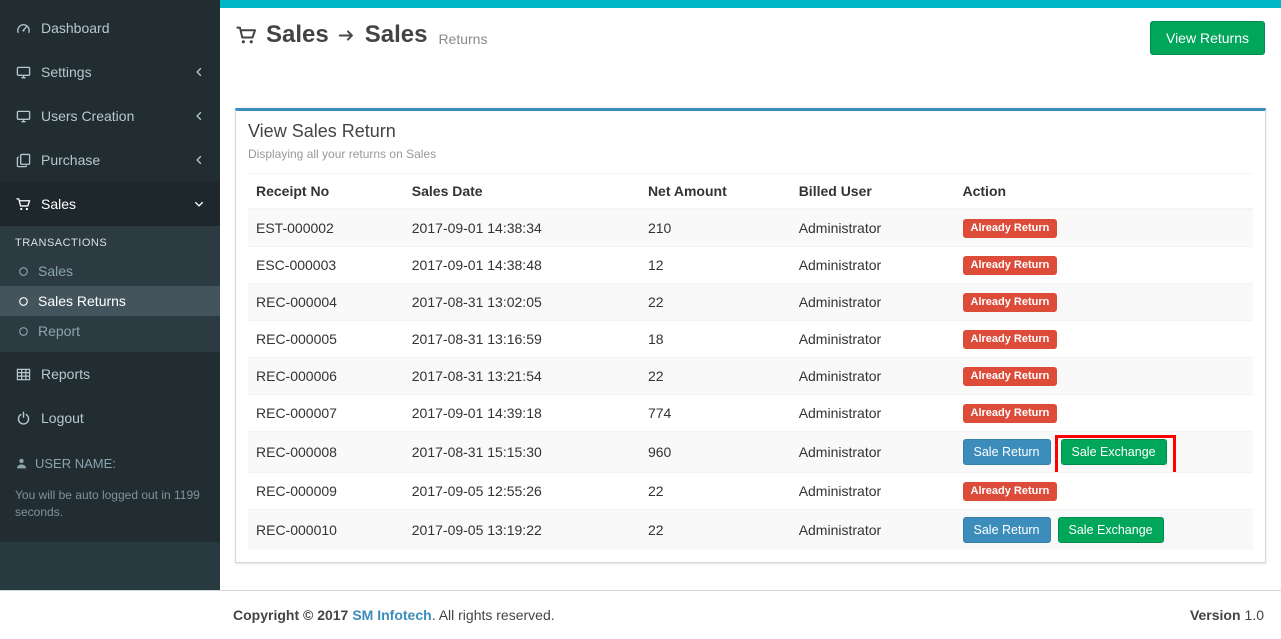 The height and width of the screenshot is (639, 1281). What do you see at coordinates (66, 72) in the screenshot?
I see `sidebar-item-label: Settings` at bounding box center [66, 72].